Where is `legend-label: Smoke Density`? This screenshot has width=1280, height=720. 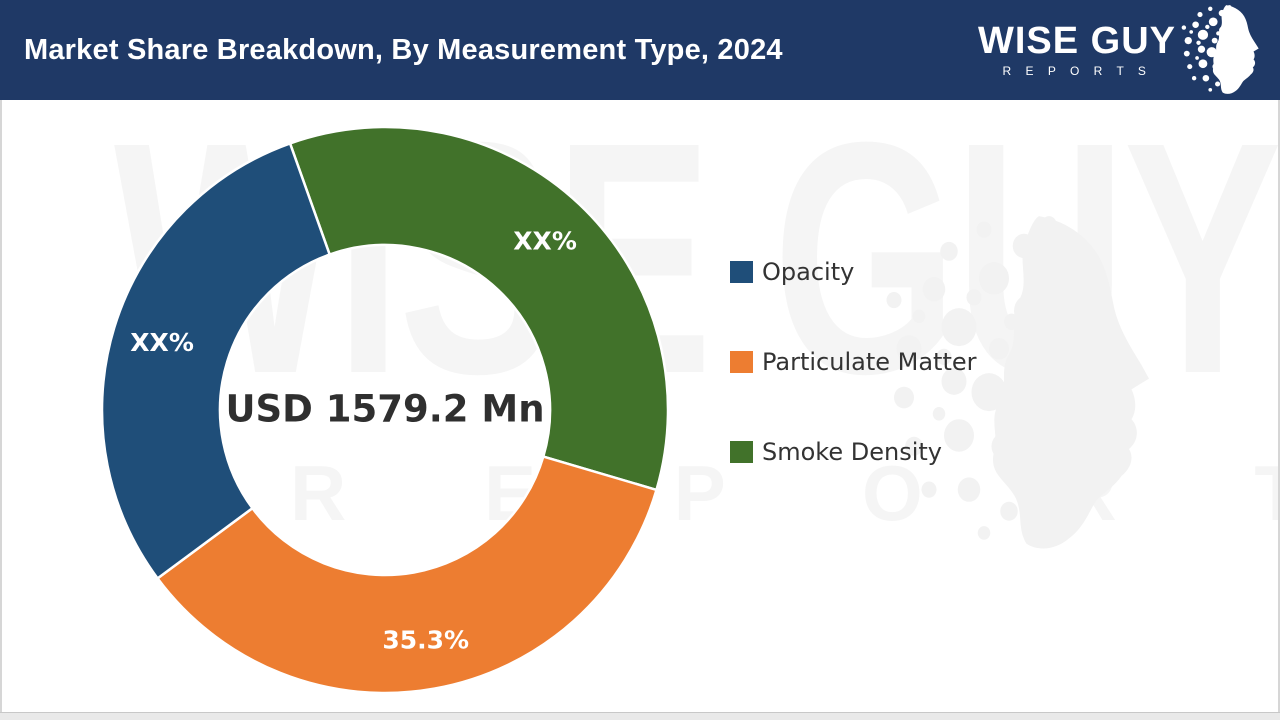 legend-label: Smoke Density is located at coordinates (852, 452).